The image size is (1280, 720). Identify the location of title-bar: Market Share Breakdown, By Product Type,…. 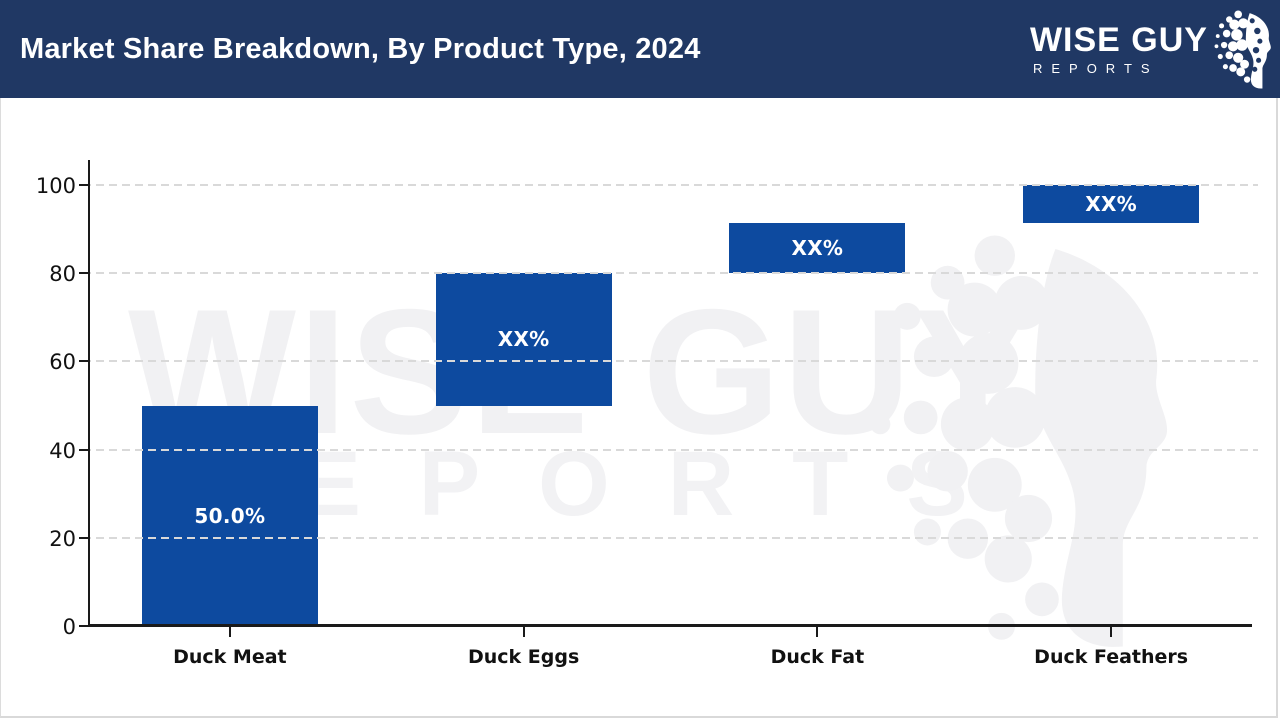
(640, 49).